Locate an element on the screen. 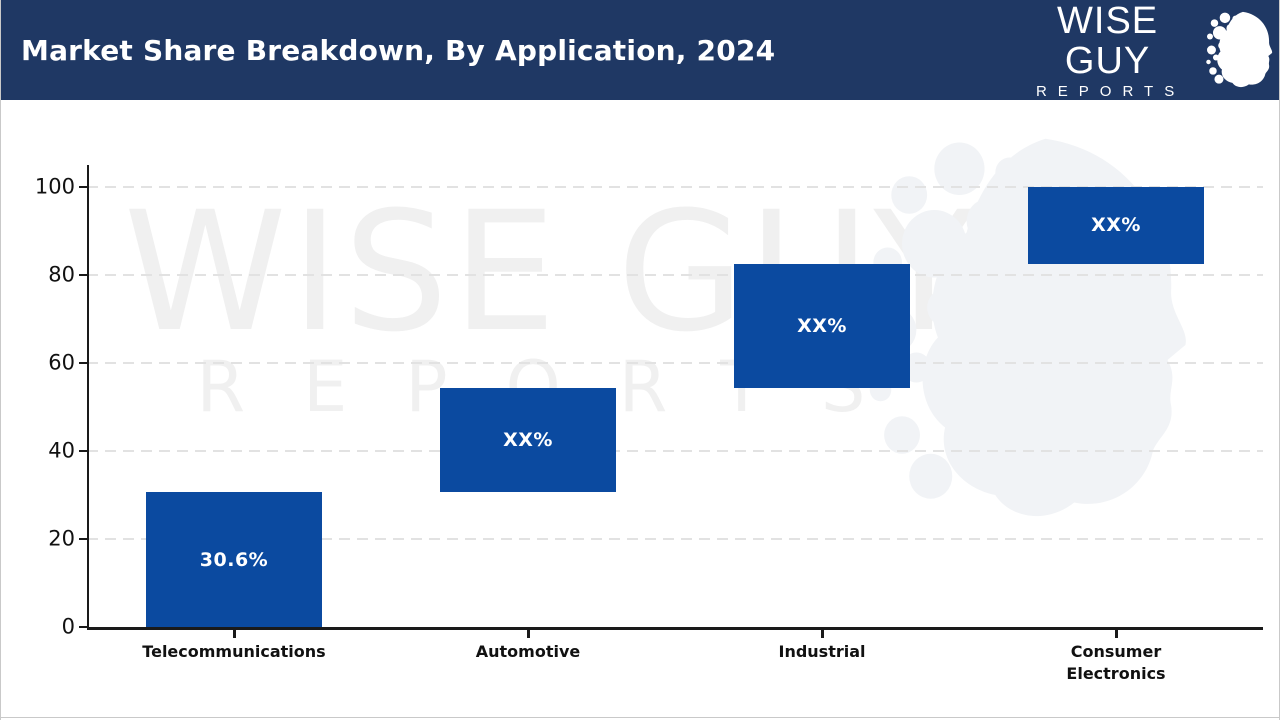 Image resolution: width=1280 pixels, height=720 pixels. y-tick-label: 100 is located at coordinates (54, 186).